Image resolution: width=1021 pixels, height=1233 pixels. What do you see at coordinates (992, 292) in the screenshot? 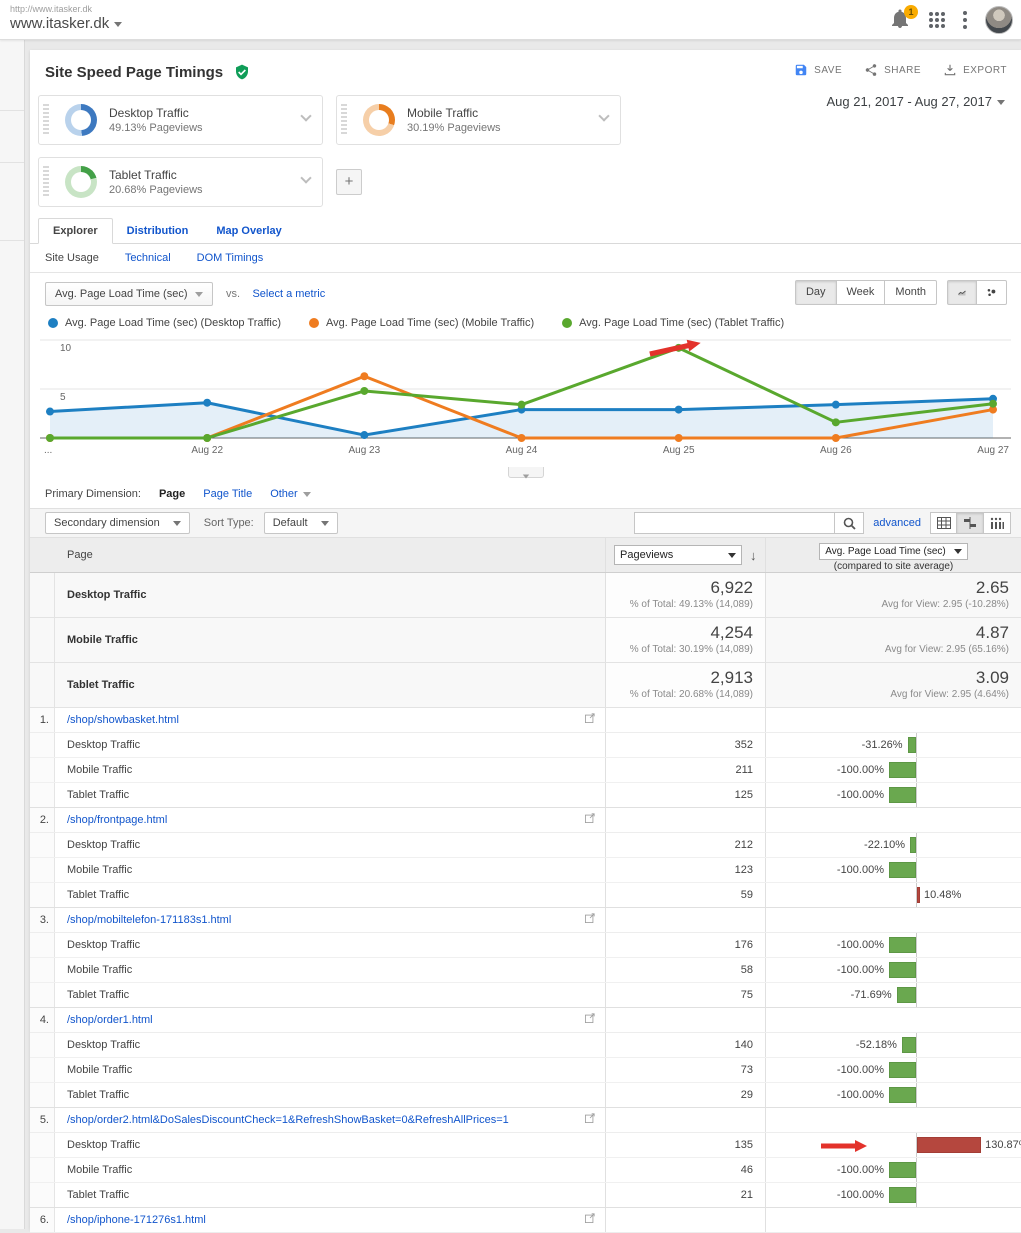
I see `motion-chart-view-button` at bounding box center [992, 292].